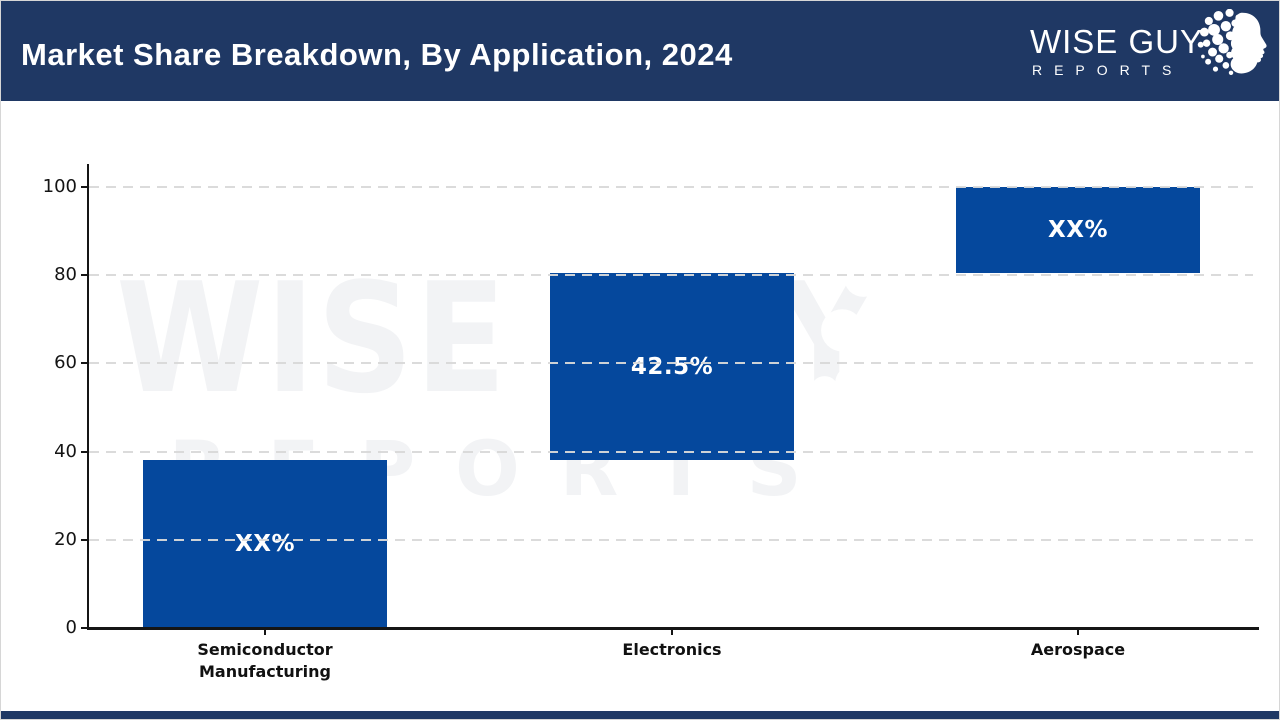 The width and height of the screenshot is (1280, 720). I want to click on y-tick-label: 40, so click(65, 451).